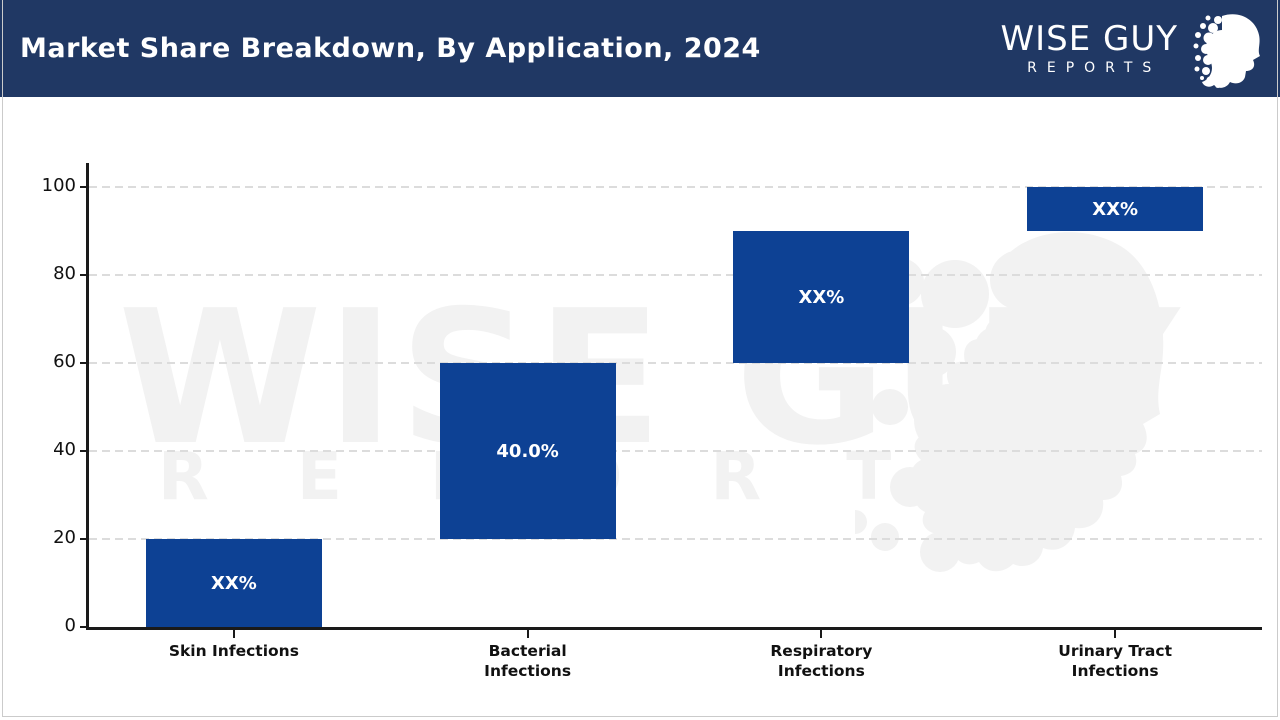 The image size is (1280, 720). What do you see at coordinates (1094, 67) in the screenshot?
I see `logo-subname: REPORTS` at bounding box center [1094, 67].